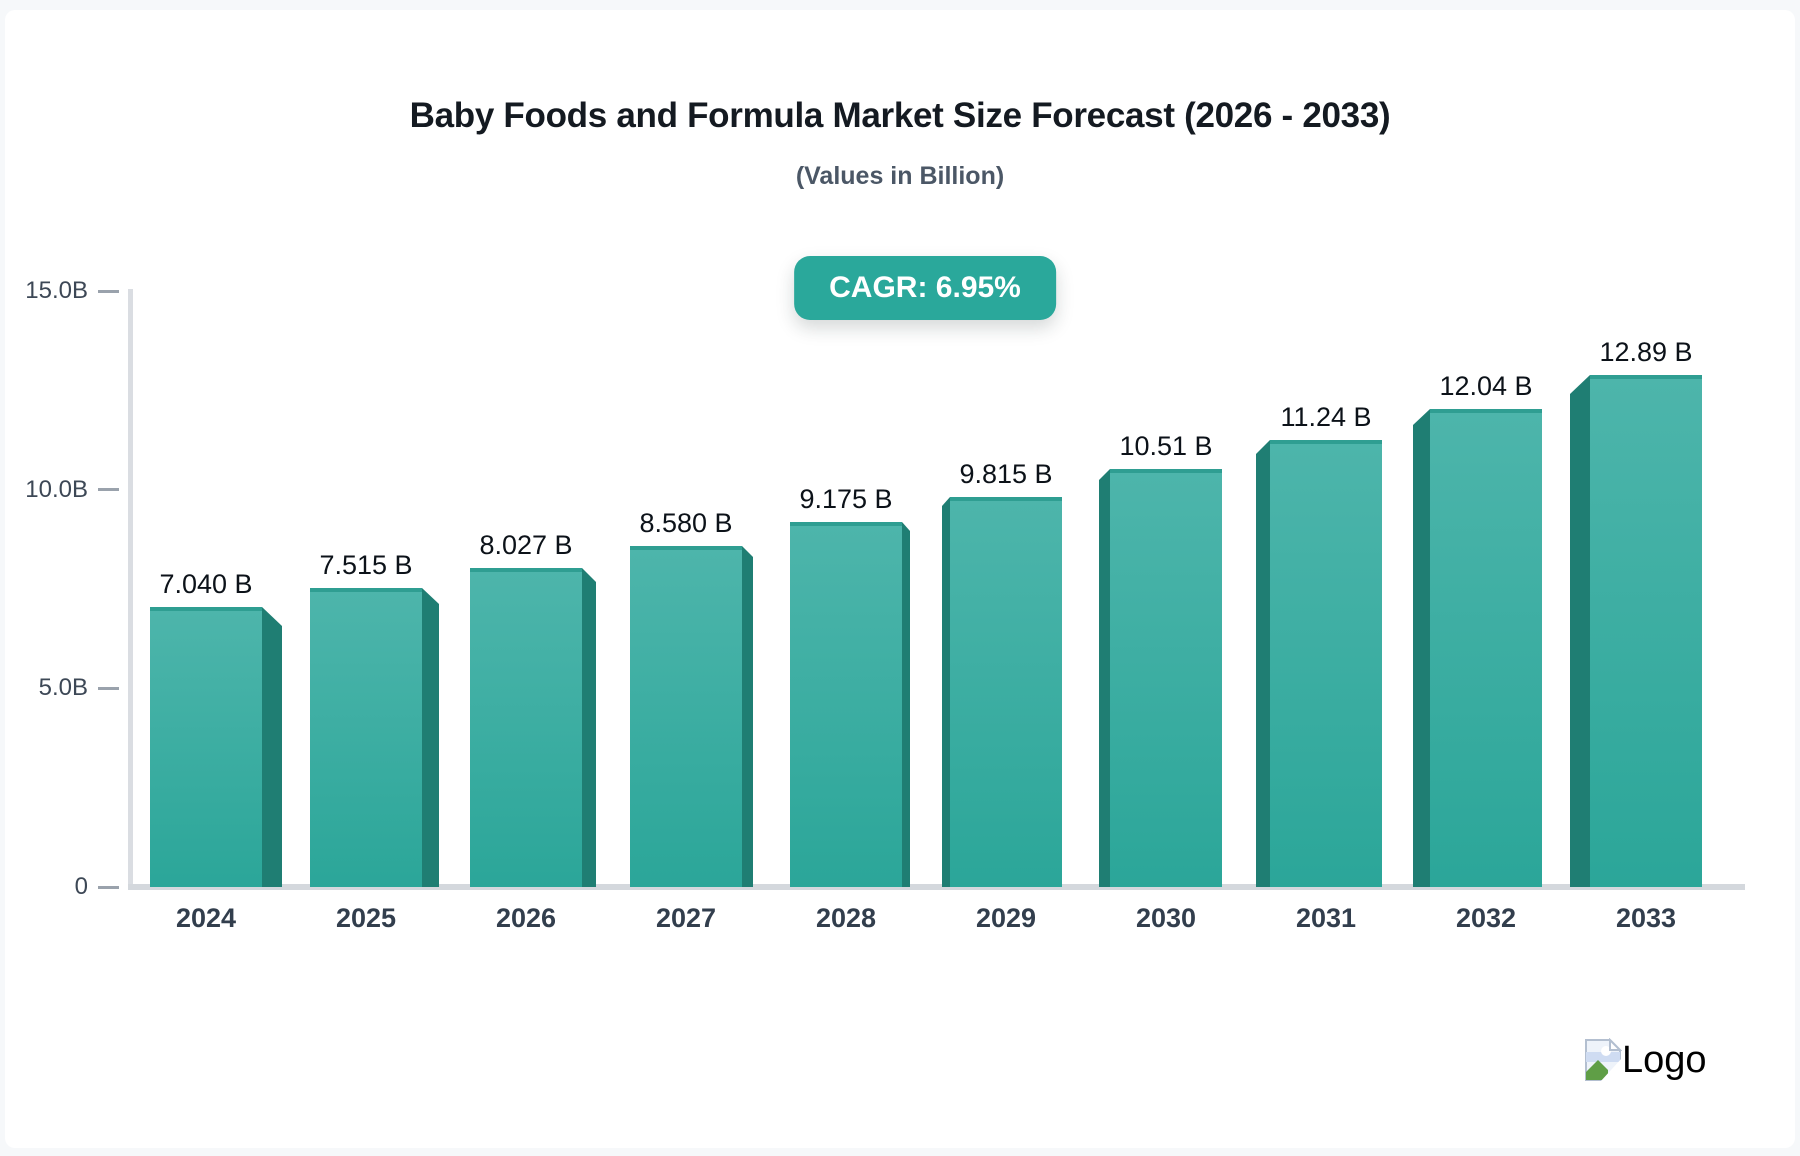 The height and width of the screenshot is (1156, 1800). What do you see at coordinates (925, 288) in the screenshot?
I see `cagr-badge: CAGR: 6.95%` at bounding box center [925, 288].